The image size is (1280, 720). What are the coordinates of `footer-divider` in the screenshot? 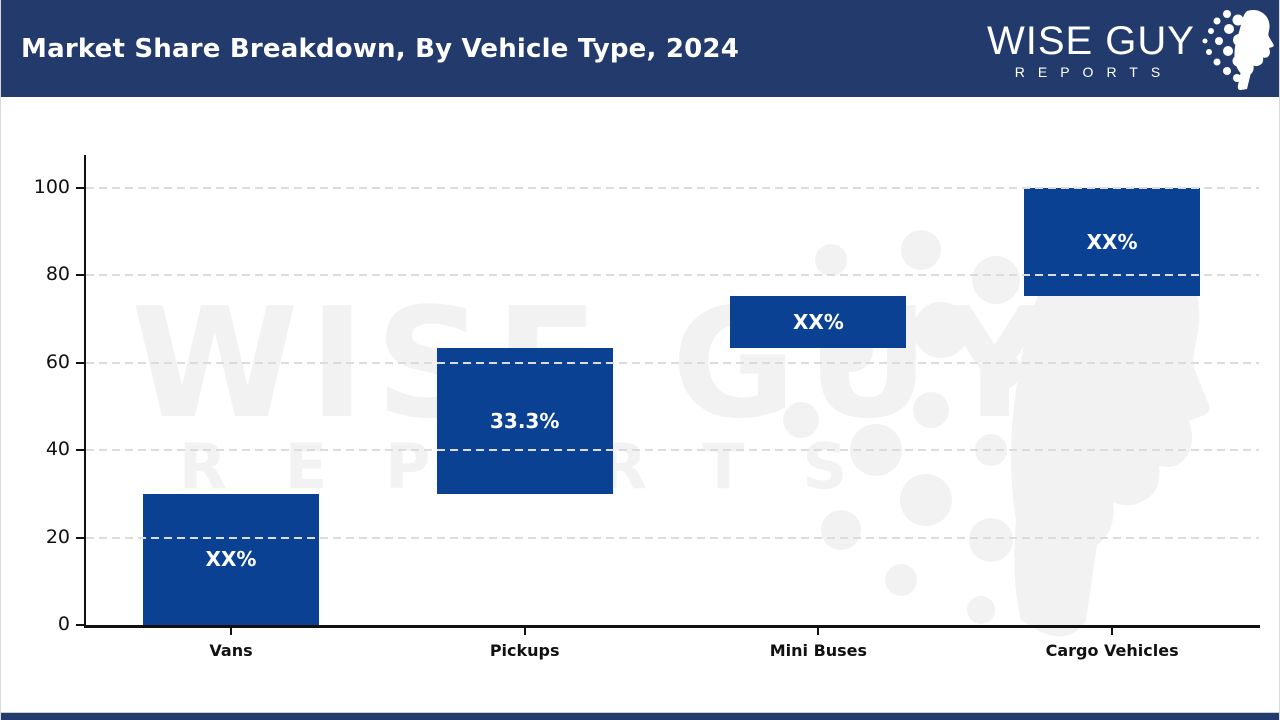 It's located at (640, 712).